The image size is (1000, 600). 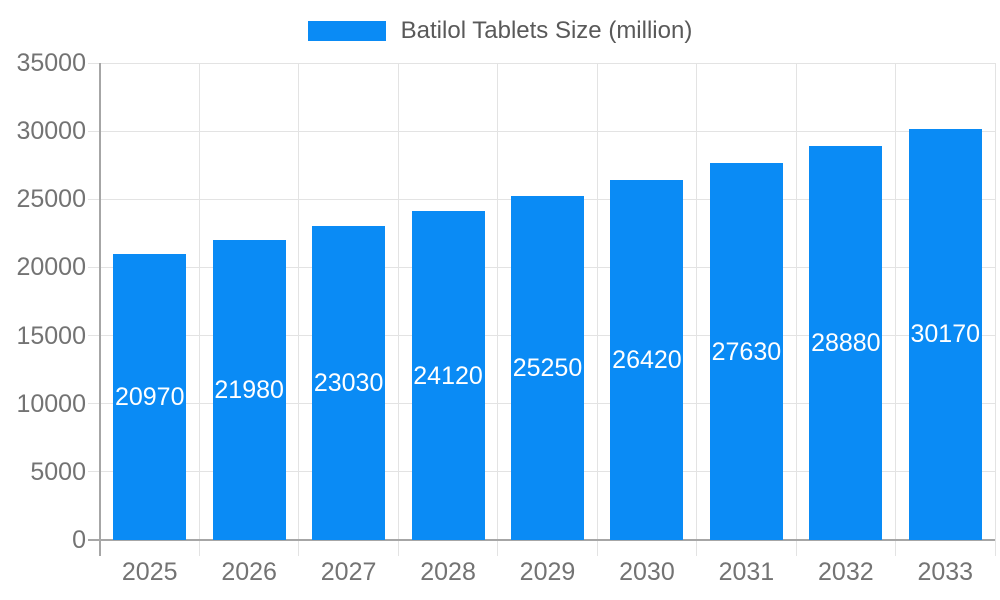 I want to click on x-axis-tick-label: 2032, so click(x=846, y=572).